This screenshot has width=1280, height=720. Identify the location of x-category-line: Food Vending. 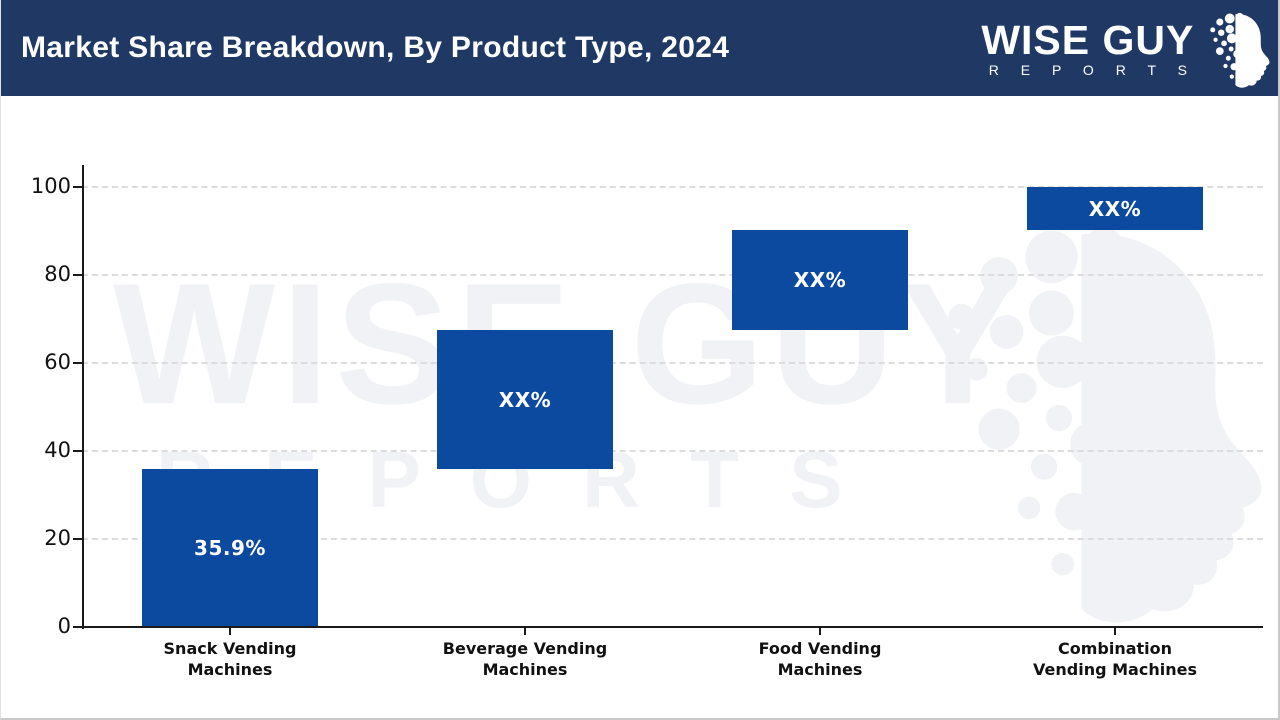
(820, 648).